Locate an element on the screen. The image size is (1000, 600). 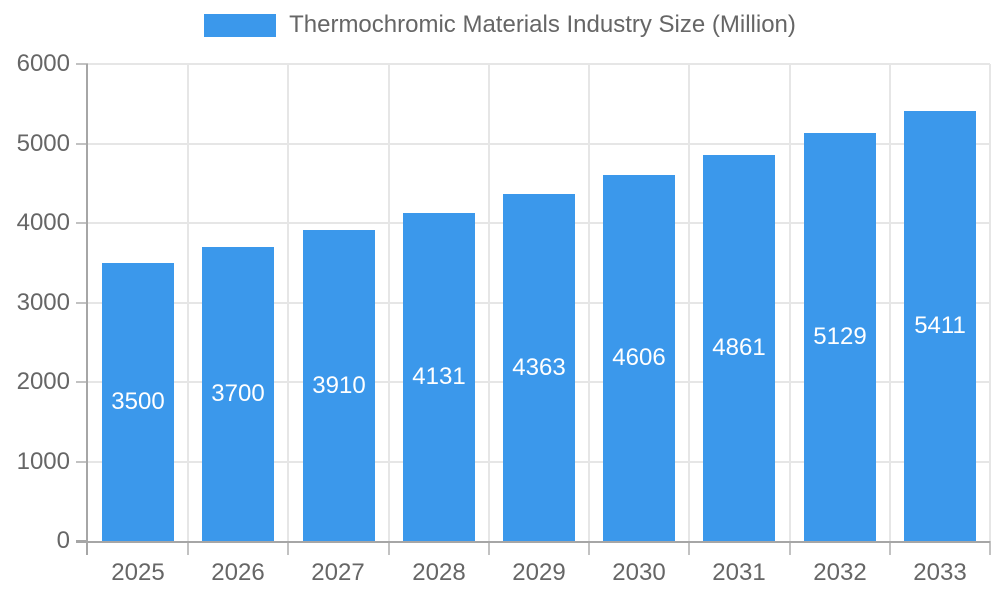
y-tick-label: 6000 is located at coordinates (43, 63).